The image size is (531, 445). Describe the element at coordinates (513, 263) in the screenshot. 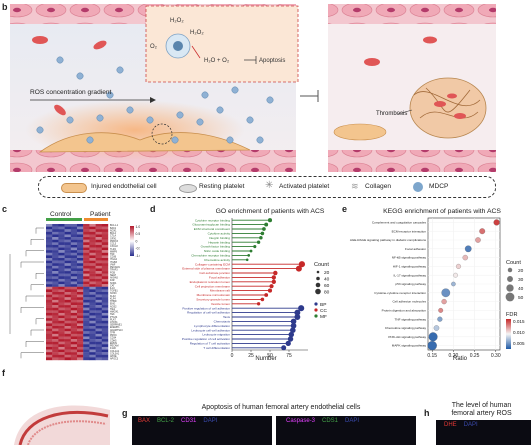

I see `kegg-count-title: Count` at that location.